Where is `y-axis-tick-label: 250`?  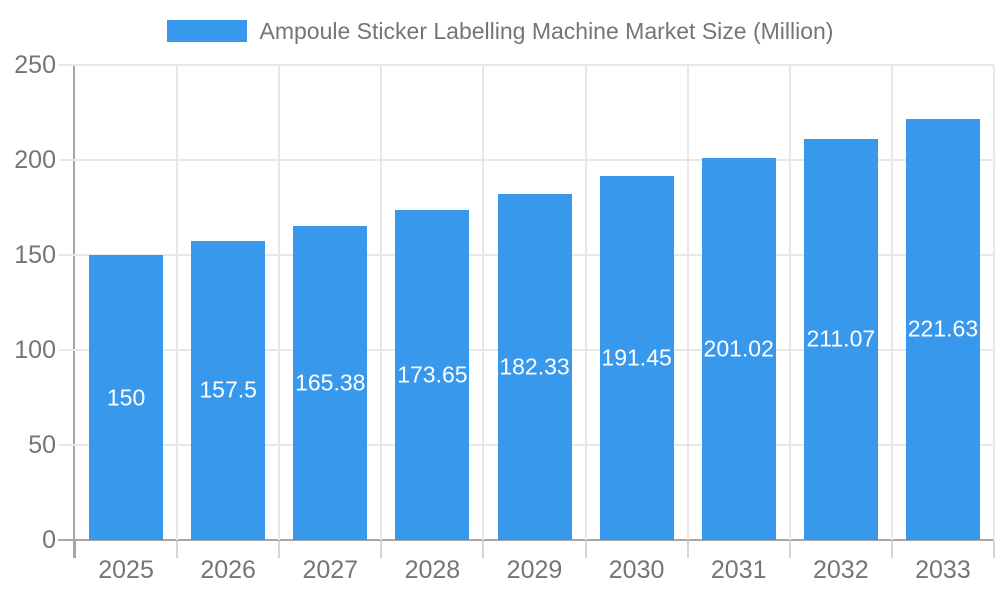
y-axis-tick-label: 250 is located at coordinates (35, 65).